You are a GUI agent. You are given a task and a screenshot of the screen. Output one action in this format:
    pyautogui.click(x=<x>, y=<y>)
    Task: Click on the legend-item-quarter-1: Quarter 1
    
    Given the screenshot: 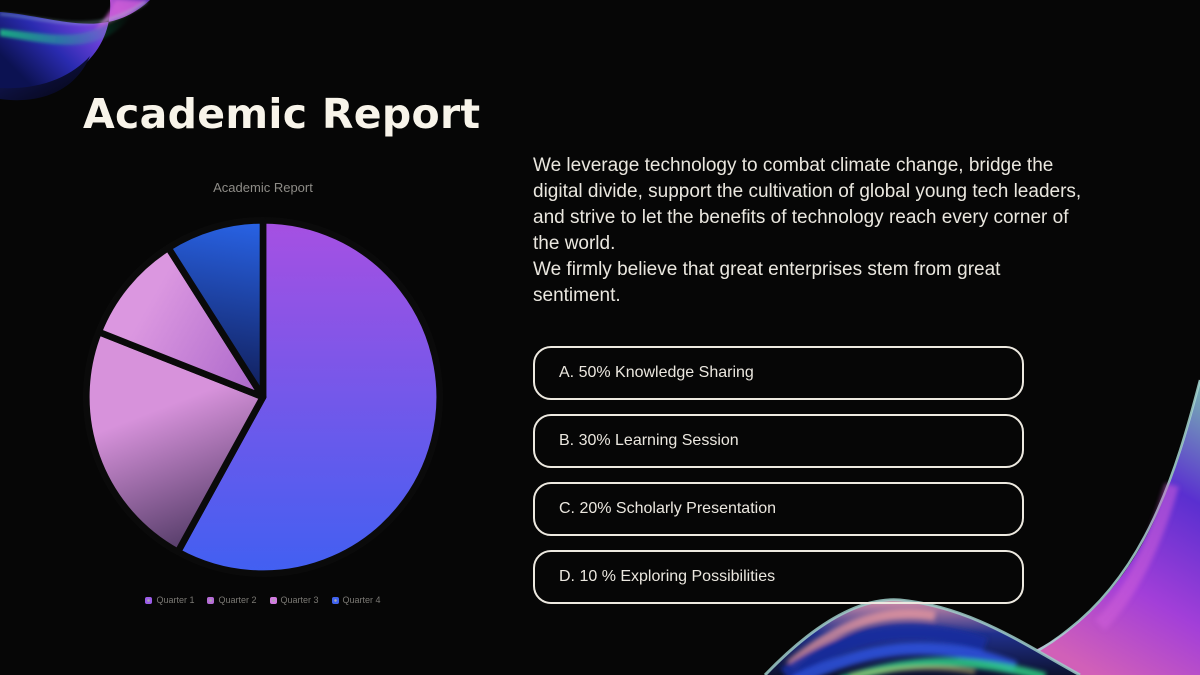 What is the action you would take?
    pyautogui.click(x=169, y=600)
    